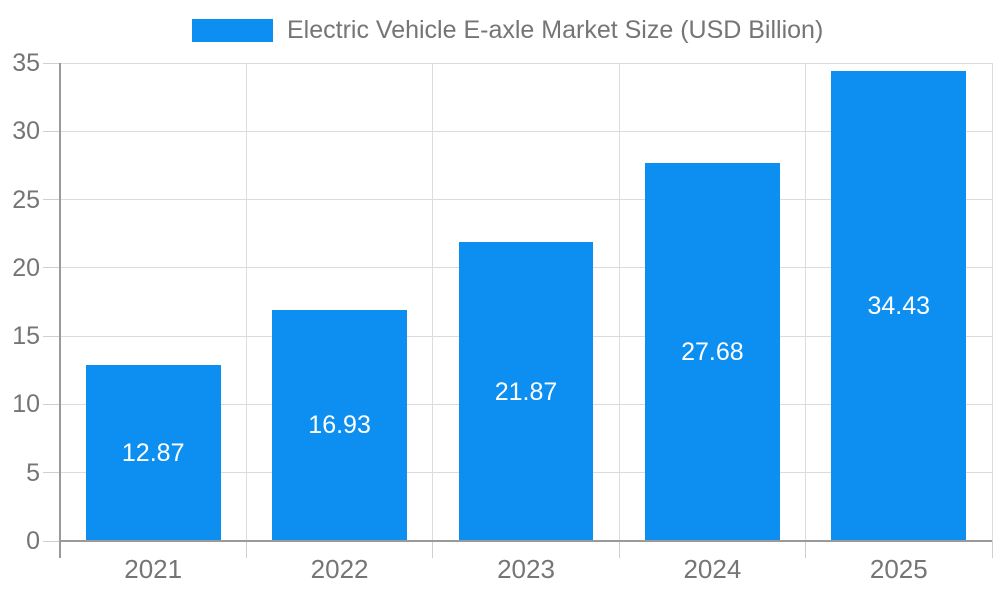 The width and height of the screenshot is (1000, 600). I want to click on x-tick-label-2025: 2025, so click(898, 569).